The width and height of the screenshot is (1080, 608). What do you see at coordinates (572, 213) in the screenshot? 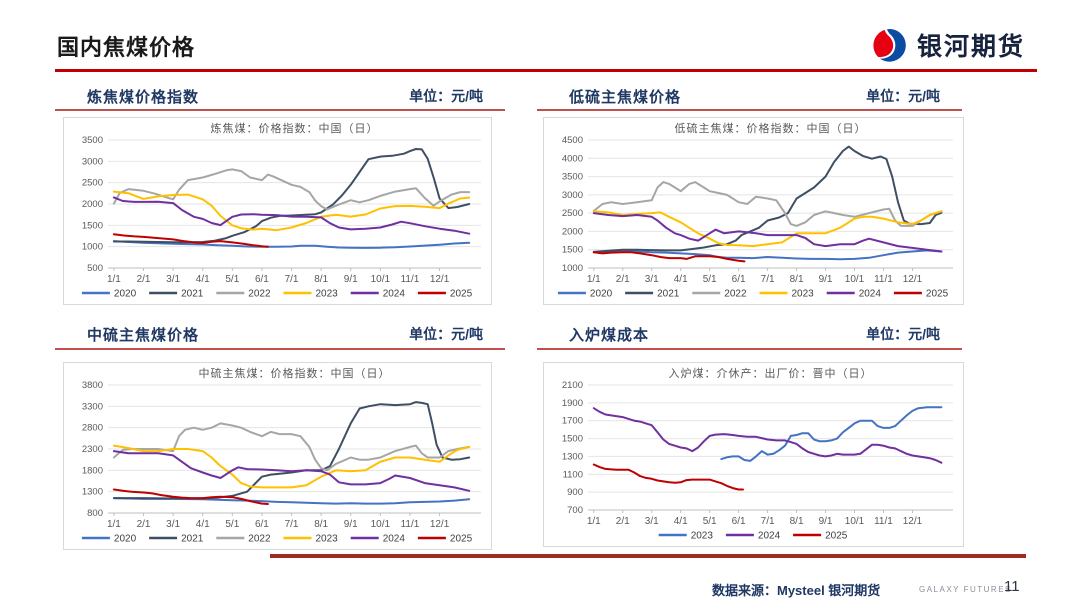
I see `svg-text: 2500` at bounding box center [572, 213].